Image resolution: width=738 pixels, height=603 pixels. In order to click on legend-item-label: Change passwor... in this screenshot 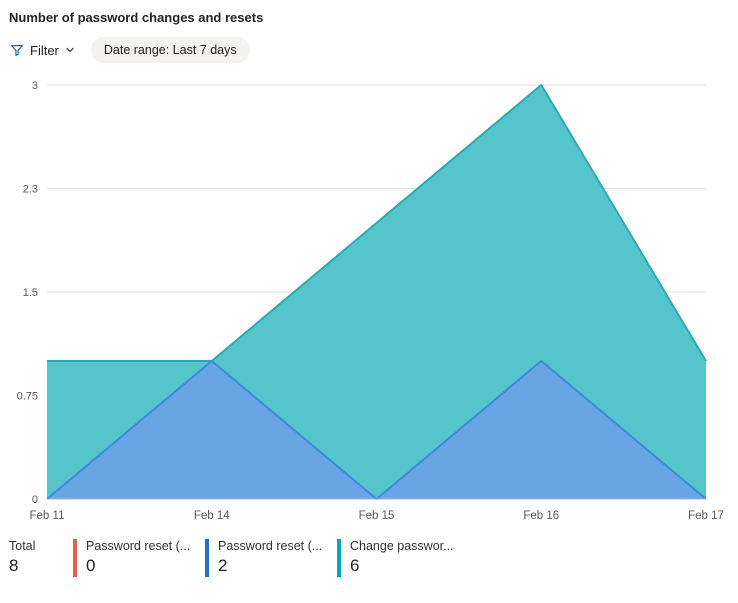, I will do `click(402, 546)`.